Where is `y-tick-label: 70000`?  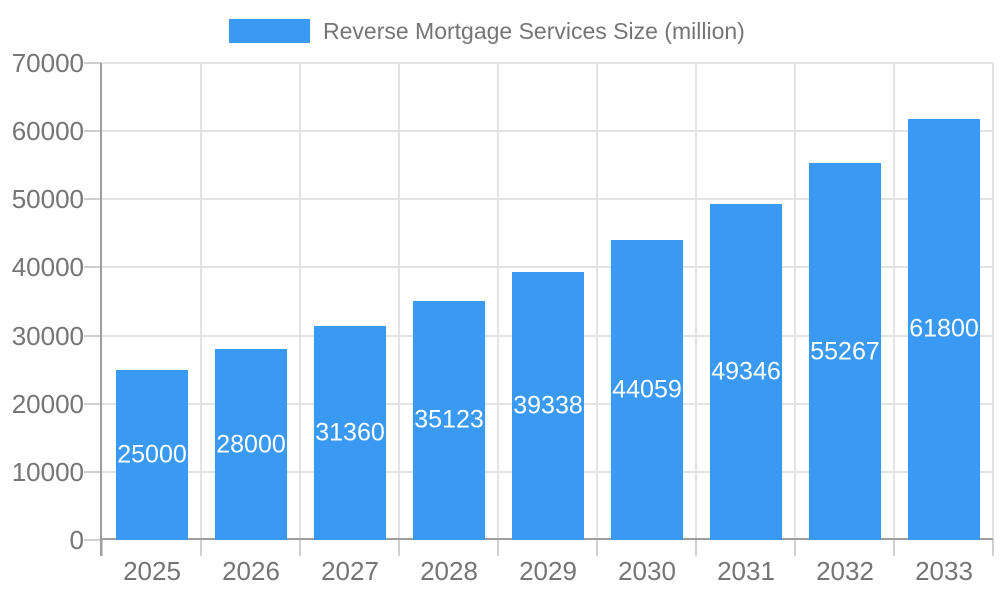 y-tick-label: 70000 is located at coordinates (47, 63).